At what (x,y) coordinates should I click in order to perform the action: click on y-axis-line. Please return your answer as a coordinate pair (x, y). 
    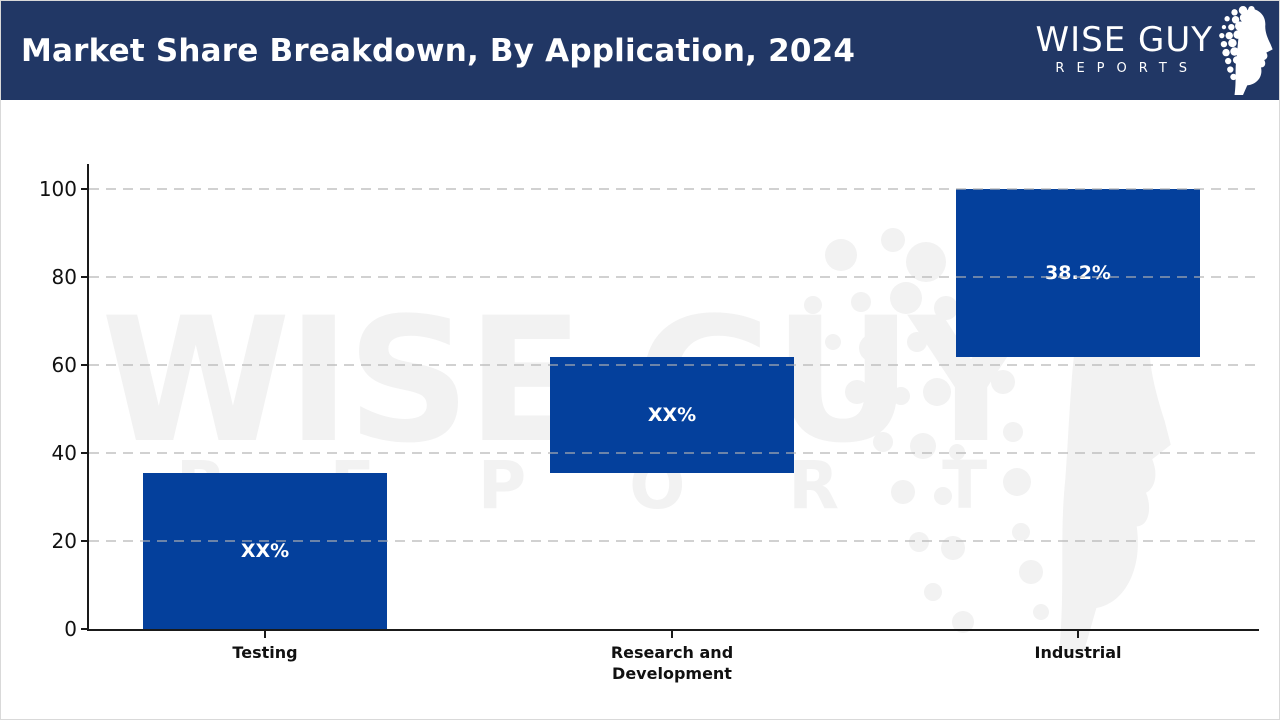
    Looking at the image, I should click on (88, 397).